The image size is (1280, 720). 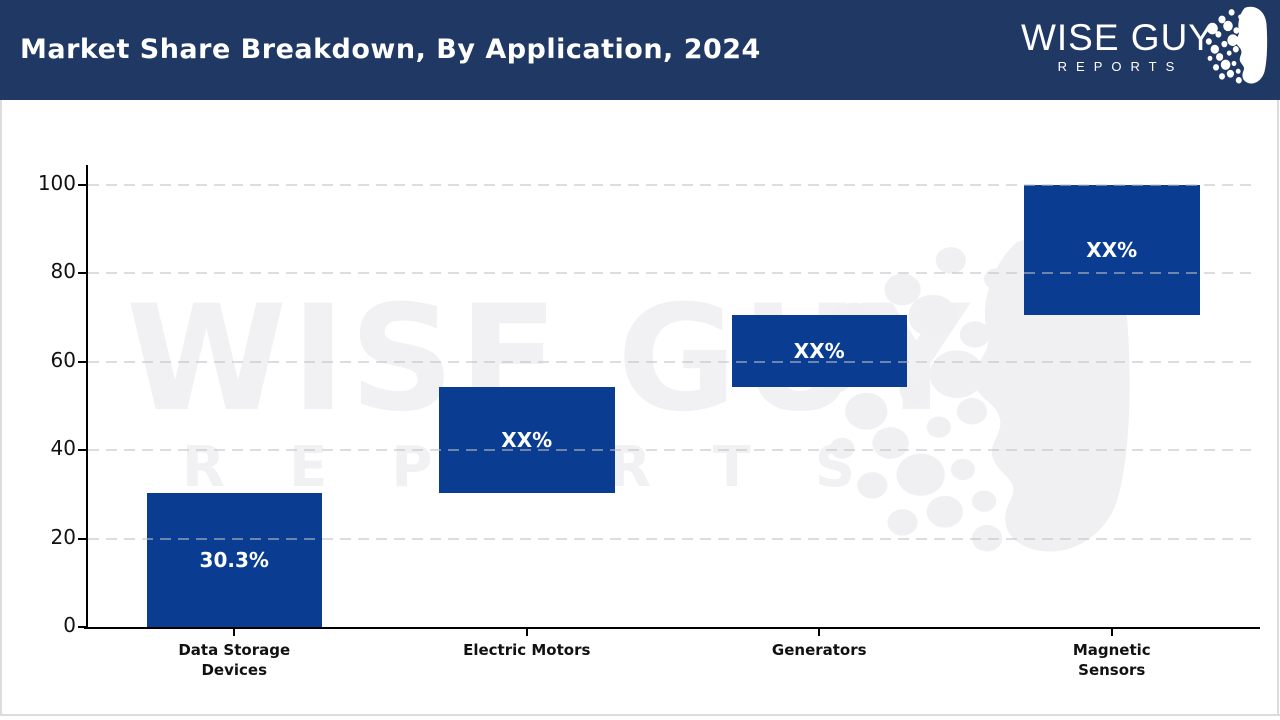 What do you see at coordinates (63, 271) in the screenshot?
I see `y-tick-label: 80` at bounding box center [63, 271].